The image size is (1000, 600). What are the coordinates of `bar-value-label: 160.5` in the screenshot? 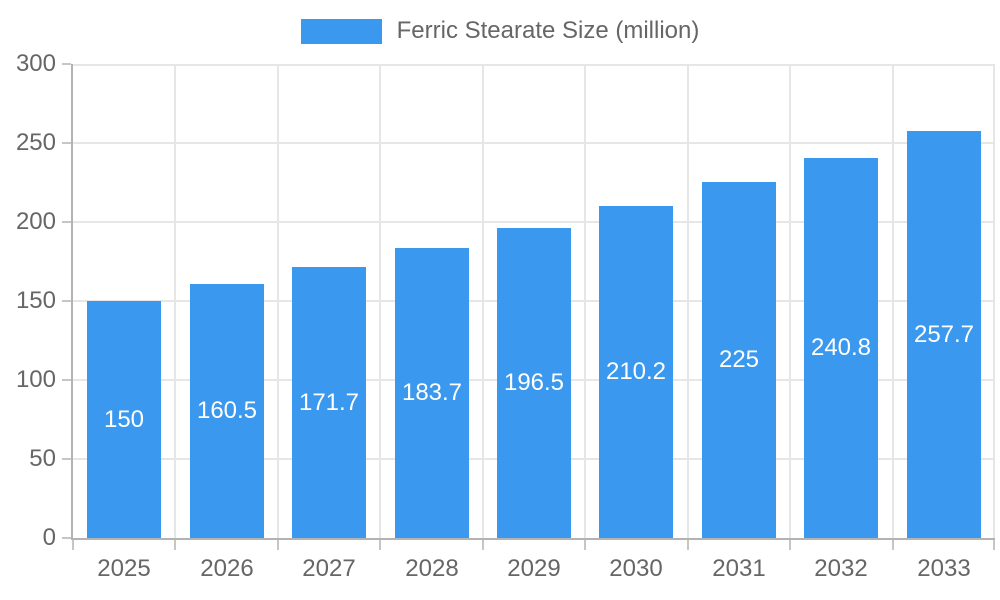 It's located at (227, 410).